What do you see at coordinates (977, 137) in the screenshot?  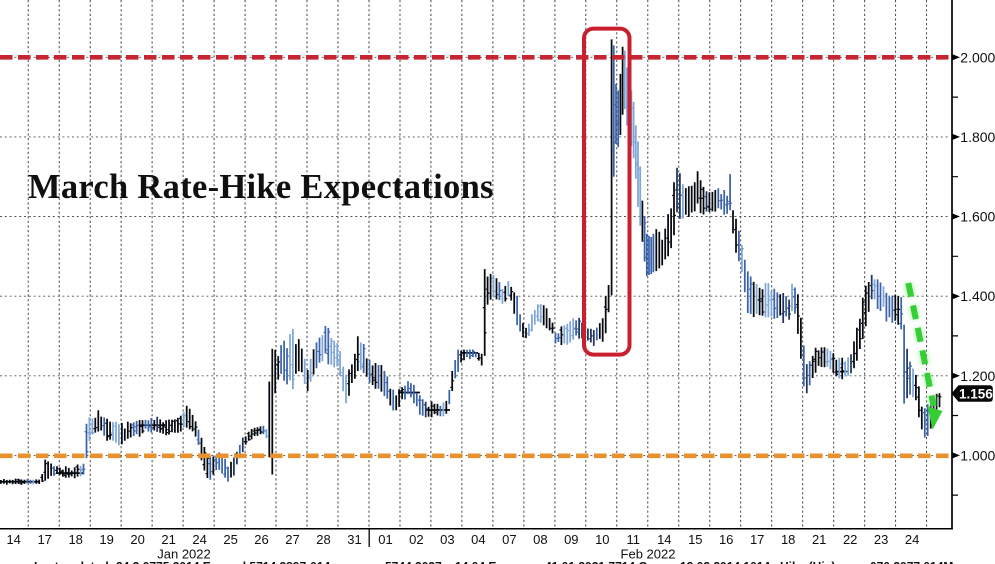 I see `svg-text: 1.800` at bounding box center [977, 137].